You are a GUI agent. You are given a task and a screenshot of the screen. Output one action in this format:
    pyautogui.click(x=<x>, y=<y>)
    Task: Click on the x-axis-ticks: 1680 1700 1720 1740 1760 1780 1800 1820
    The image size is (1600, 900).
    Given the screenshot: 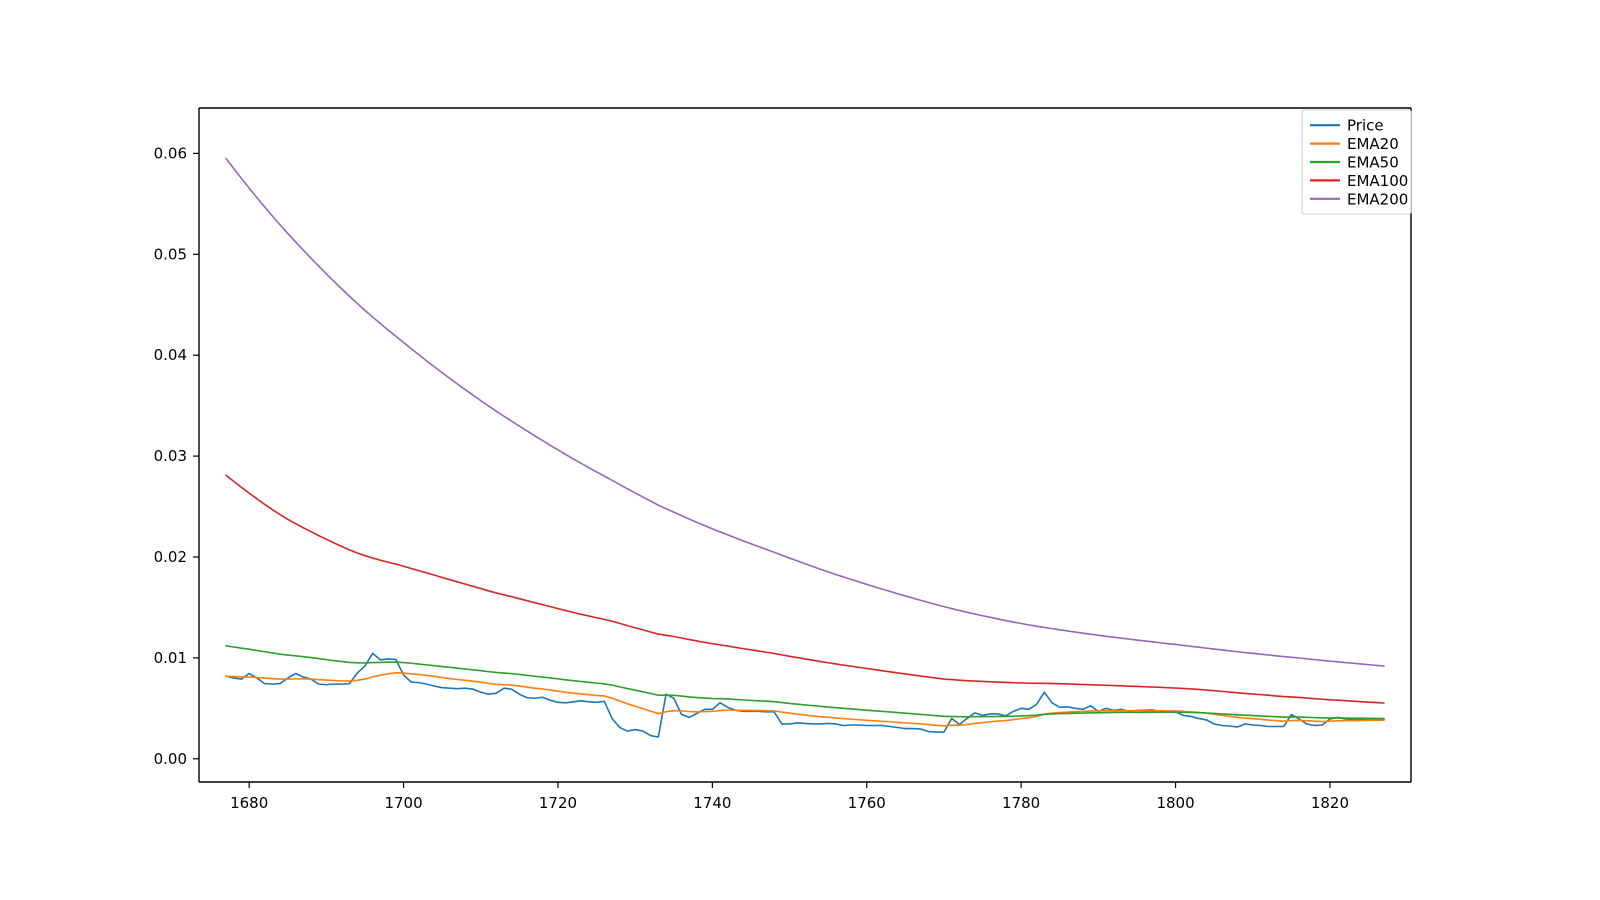 What is the action you would take?
    pyautogui.click(x=789, y=797)
    